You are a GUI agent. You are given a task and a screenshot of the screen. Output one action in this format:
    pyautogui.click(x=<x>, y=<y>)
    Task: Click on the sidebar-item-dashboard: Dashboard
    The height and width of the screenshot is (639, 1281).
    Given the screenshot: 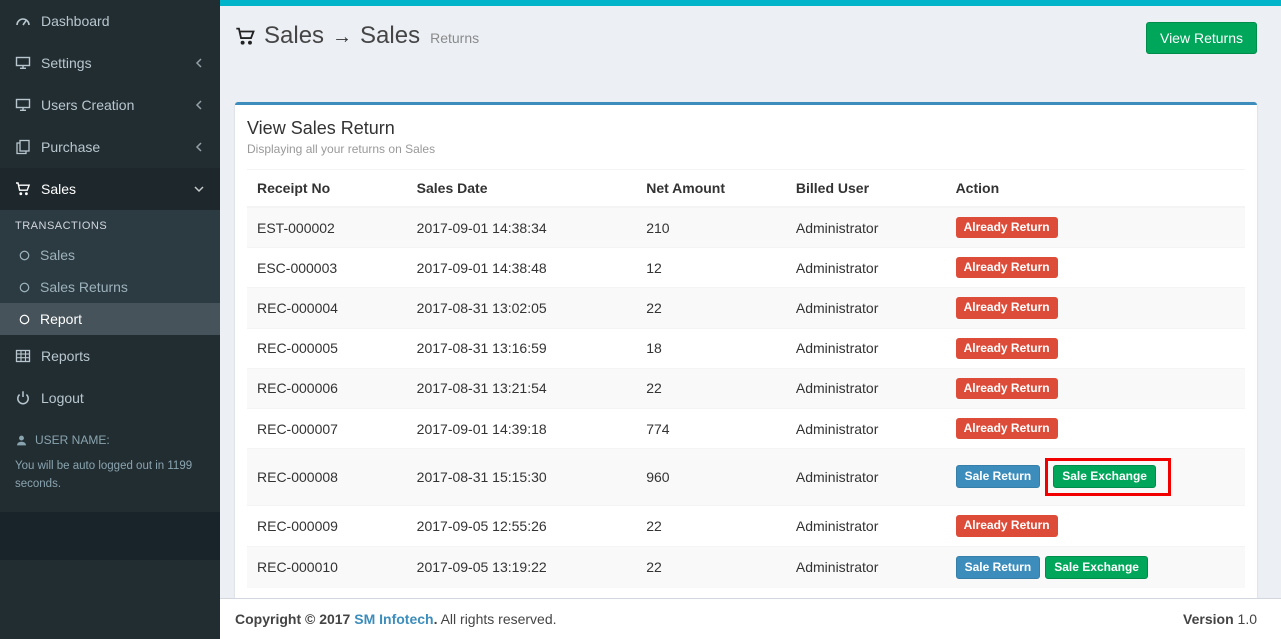 What is the action you would take?
    pyautogui.click(x=110, y=21)
    